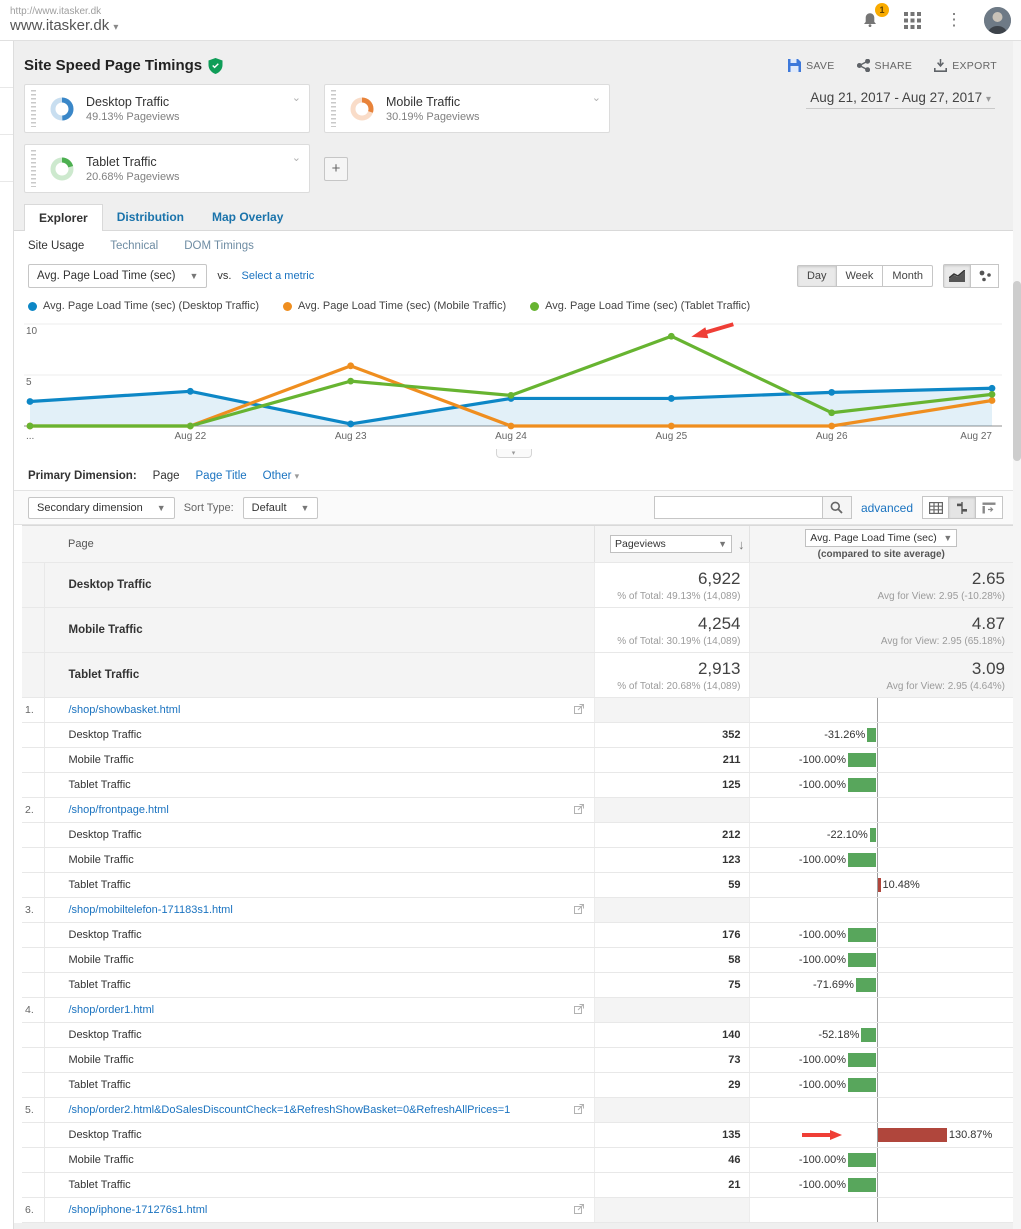 The image size is (1021, 1229). I want to click on export-button: EXPORT, so click(965, 65).